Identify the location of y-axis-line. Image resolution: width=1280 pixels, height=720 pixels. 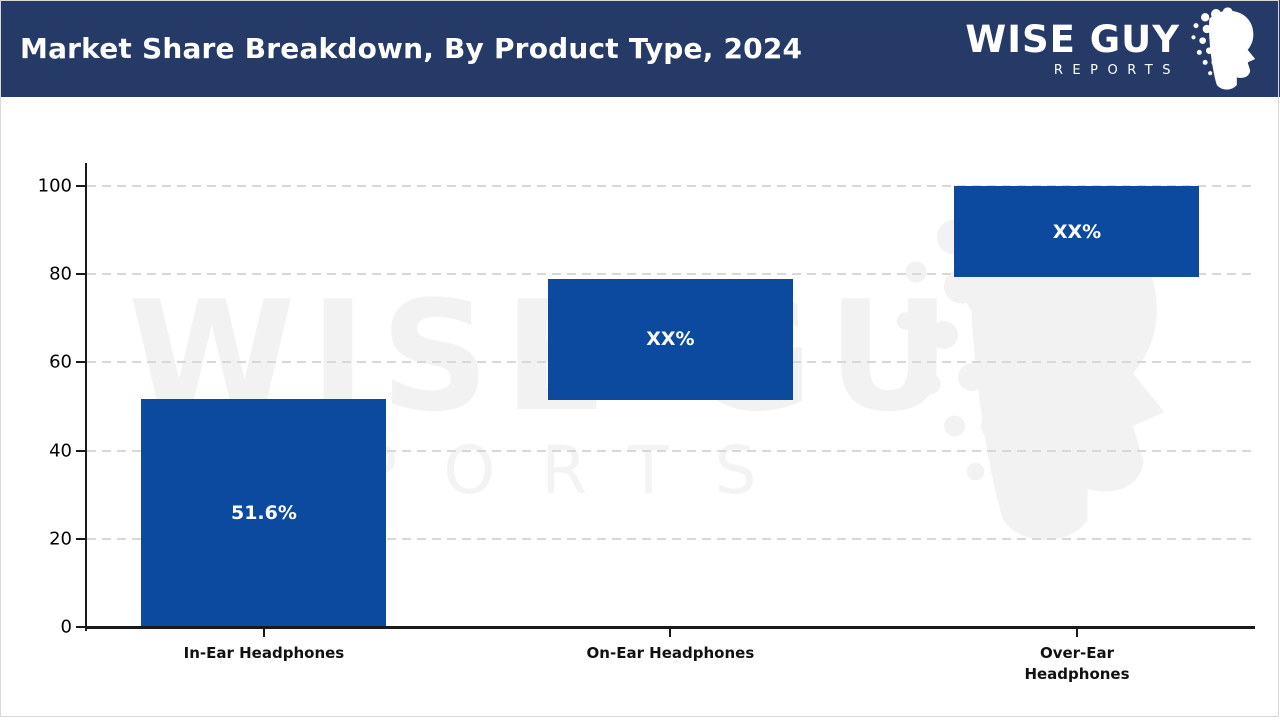
(86, 397).